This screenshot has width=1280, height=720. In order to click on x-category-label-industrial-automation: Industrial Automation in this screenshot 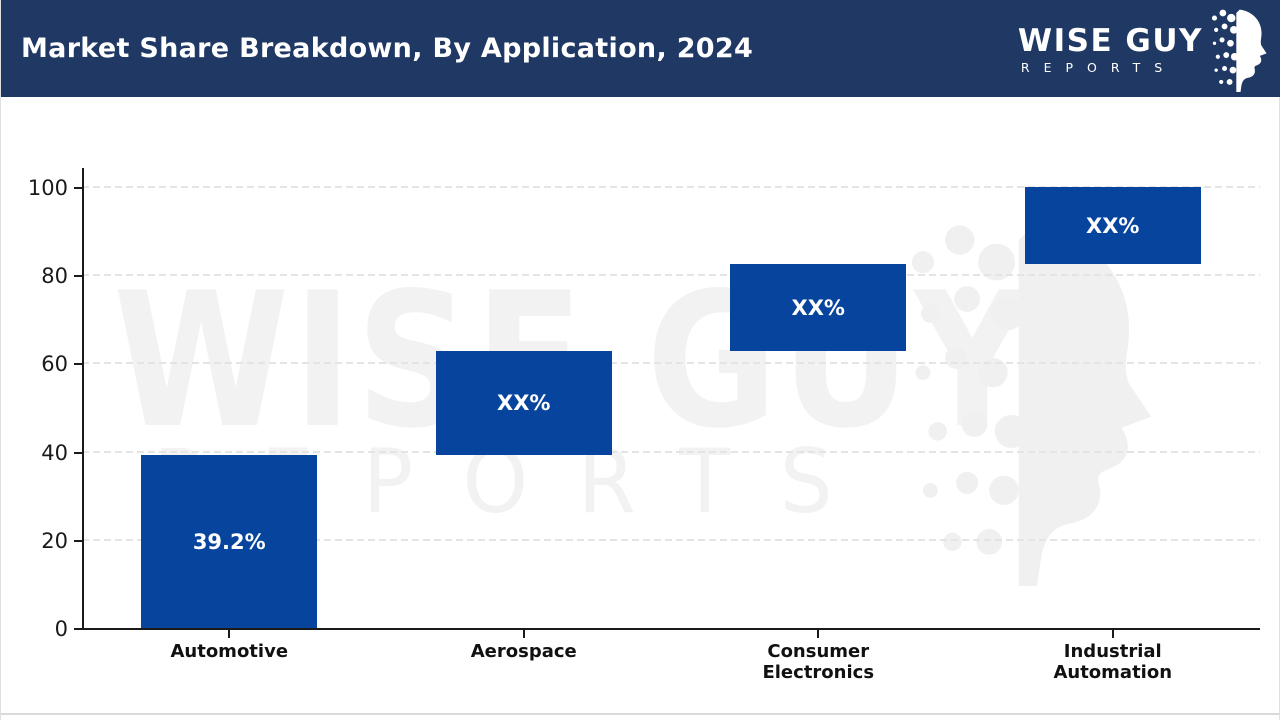, I will do `click(1113, 662)`.